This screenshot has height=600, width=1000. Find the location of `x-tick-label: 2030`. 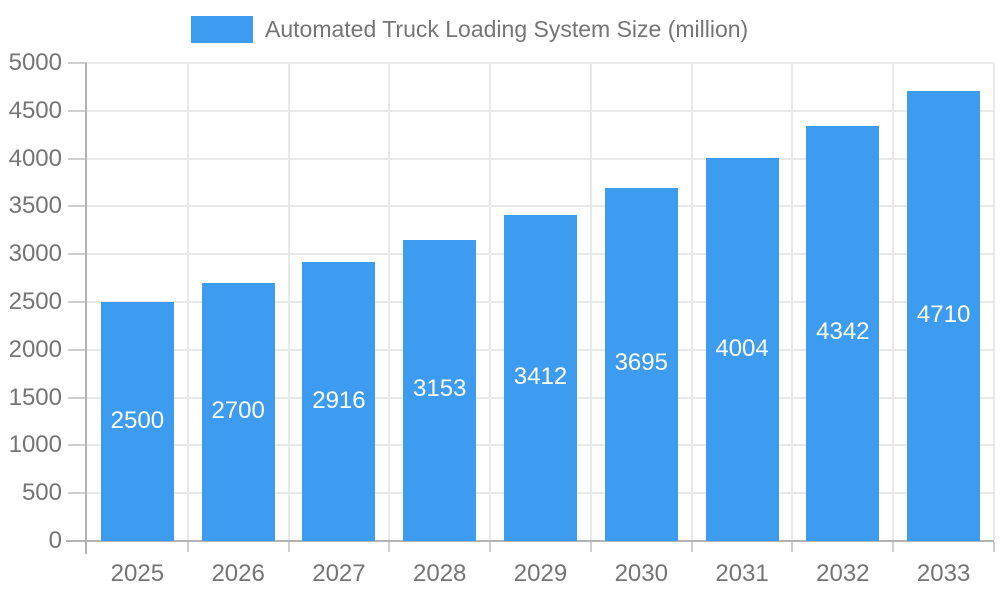

x-tick-label: 2030 is located at coordinates (641, 573).